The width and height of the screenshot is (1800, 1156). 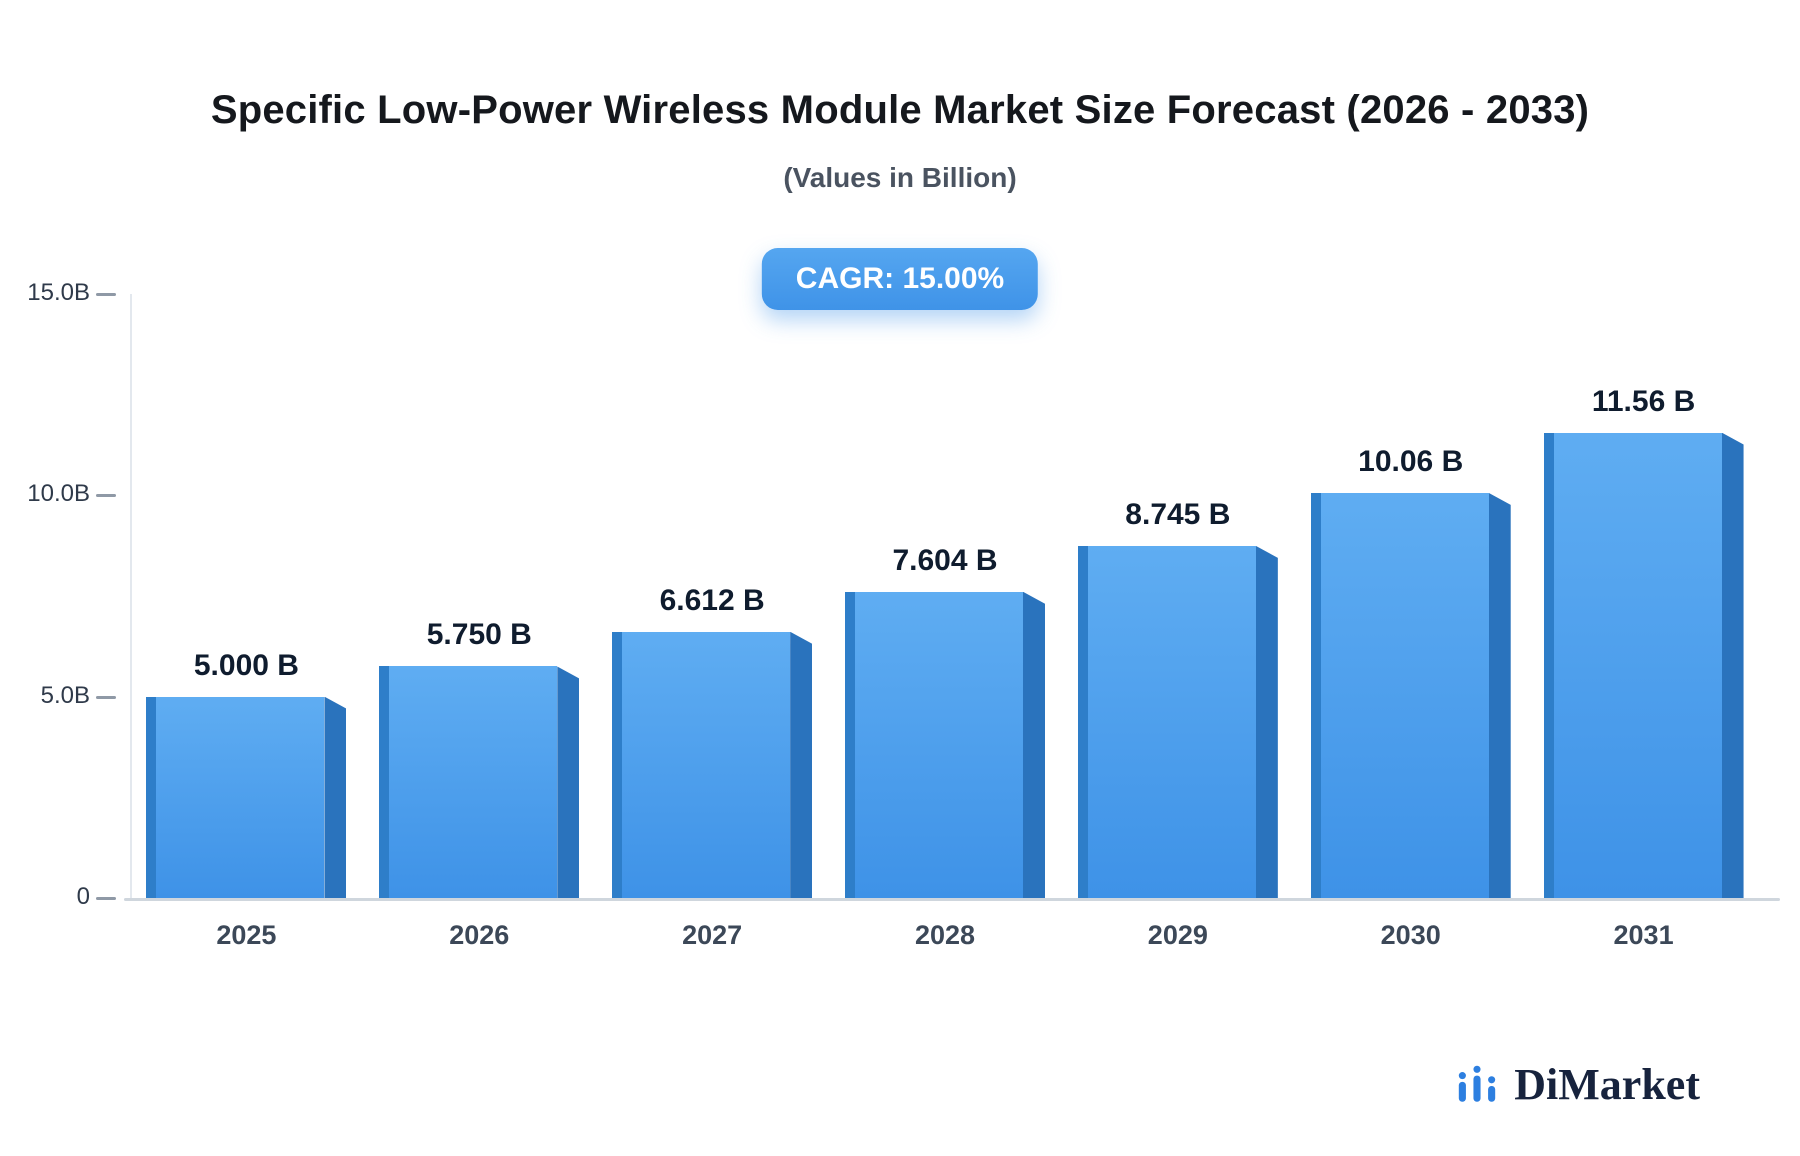 What do you see at coordinates (246, 665) in the screenshot?
I see `bar-value-label: 5.000 B` at bounding box center [246, 665].